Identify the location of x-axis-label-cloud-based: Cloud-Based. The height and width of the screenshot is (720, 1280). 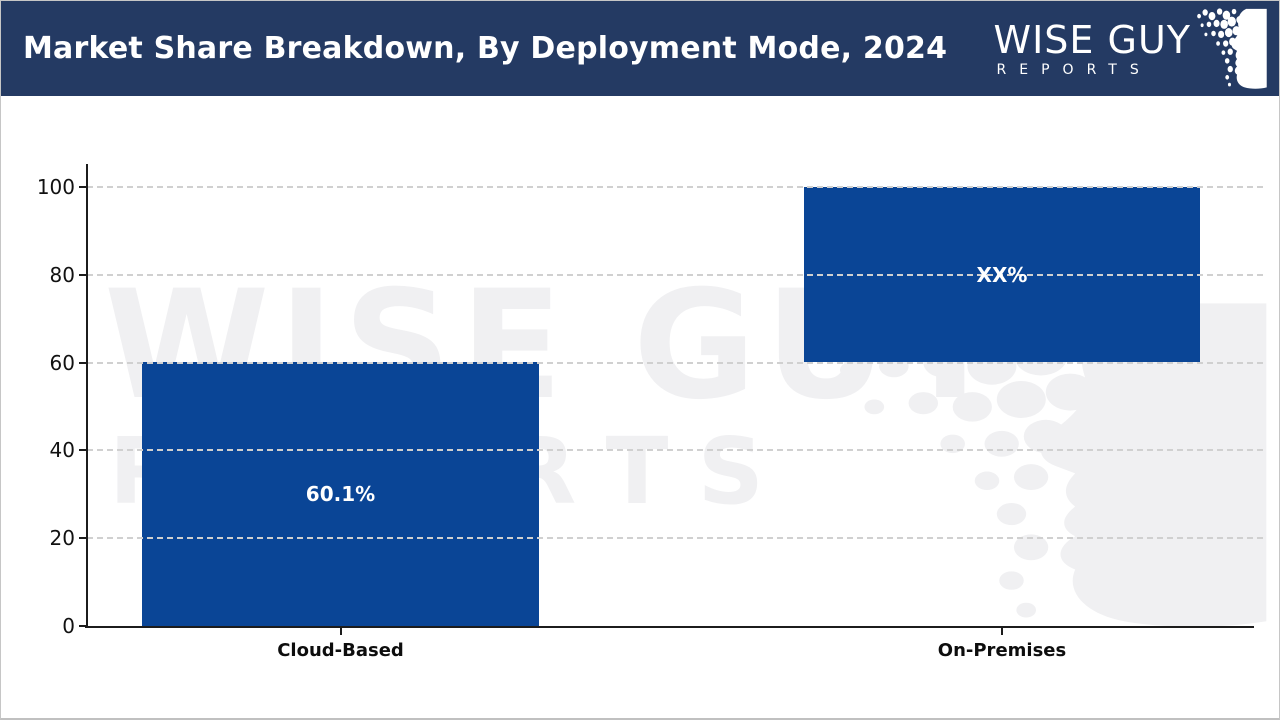
(340, 650).